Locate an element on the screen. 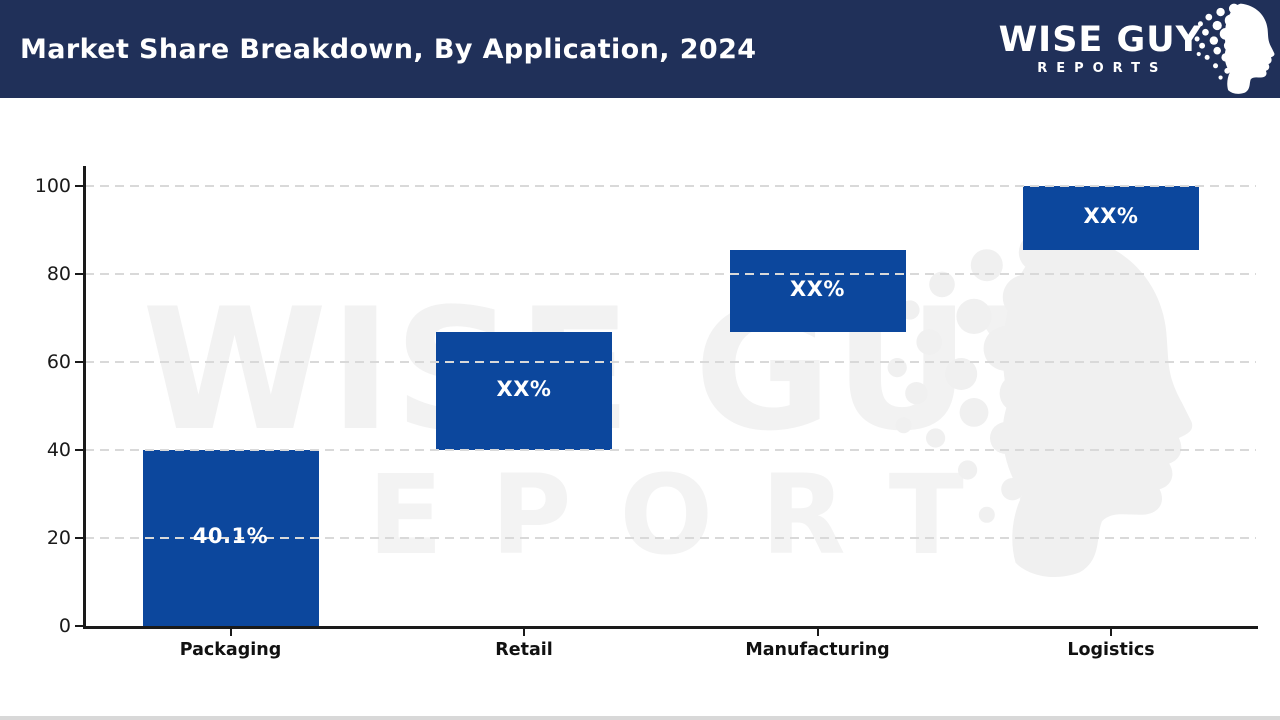 The height and width of the screenshot is (720, 1280). y-tick-label: 100 is located at coordinates (52, 186).